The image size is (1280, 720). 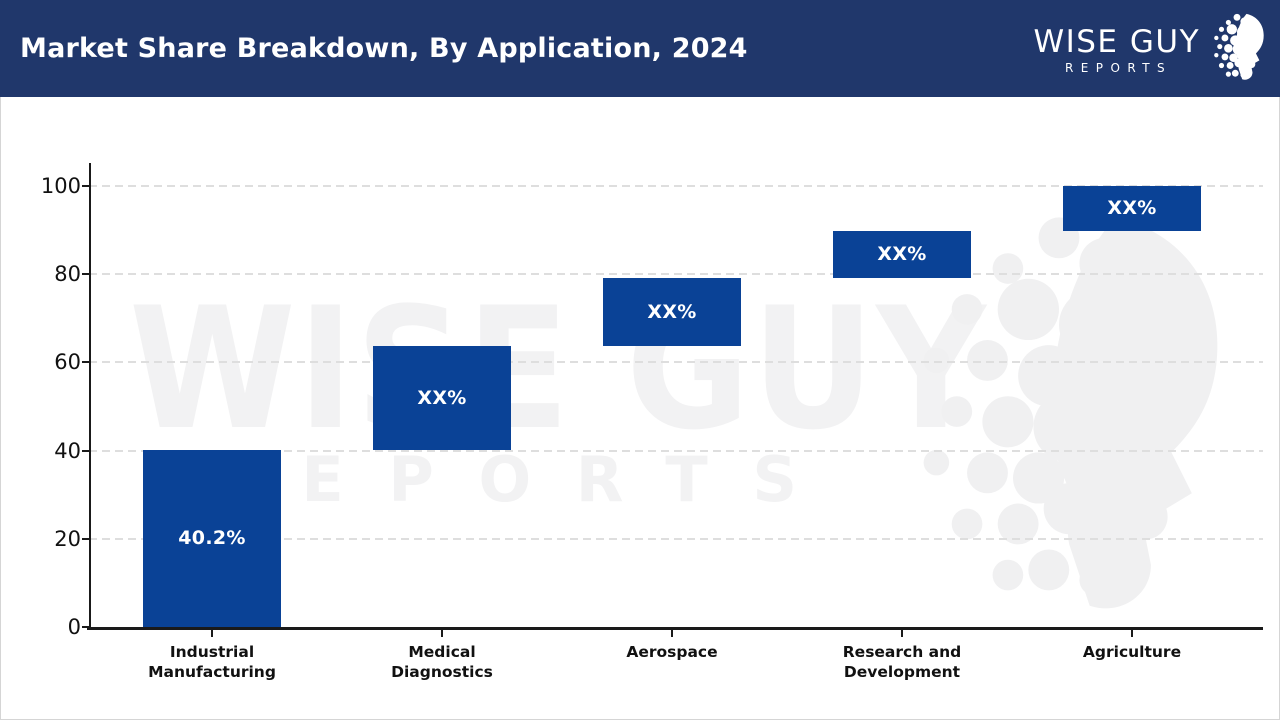 What do you see at coordinates (1239, 46) in the screenshot?
I see `logo-face-icon` at bounding box center [1239, 46].